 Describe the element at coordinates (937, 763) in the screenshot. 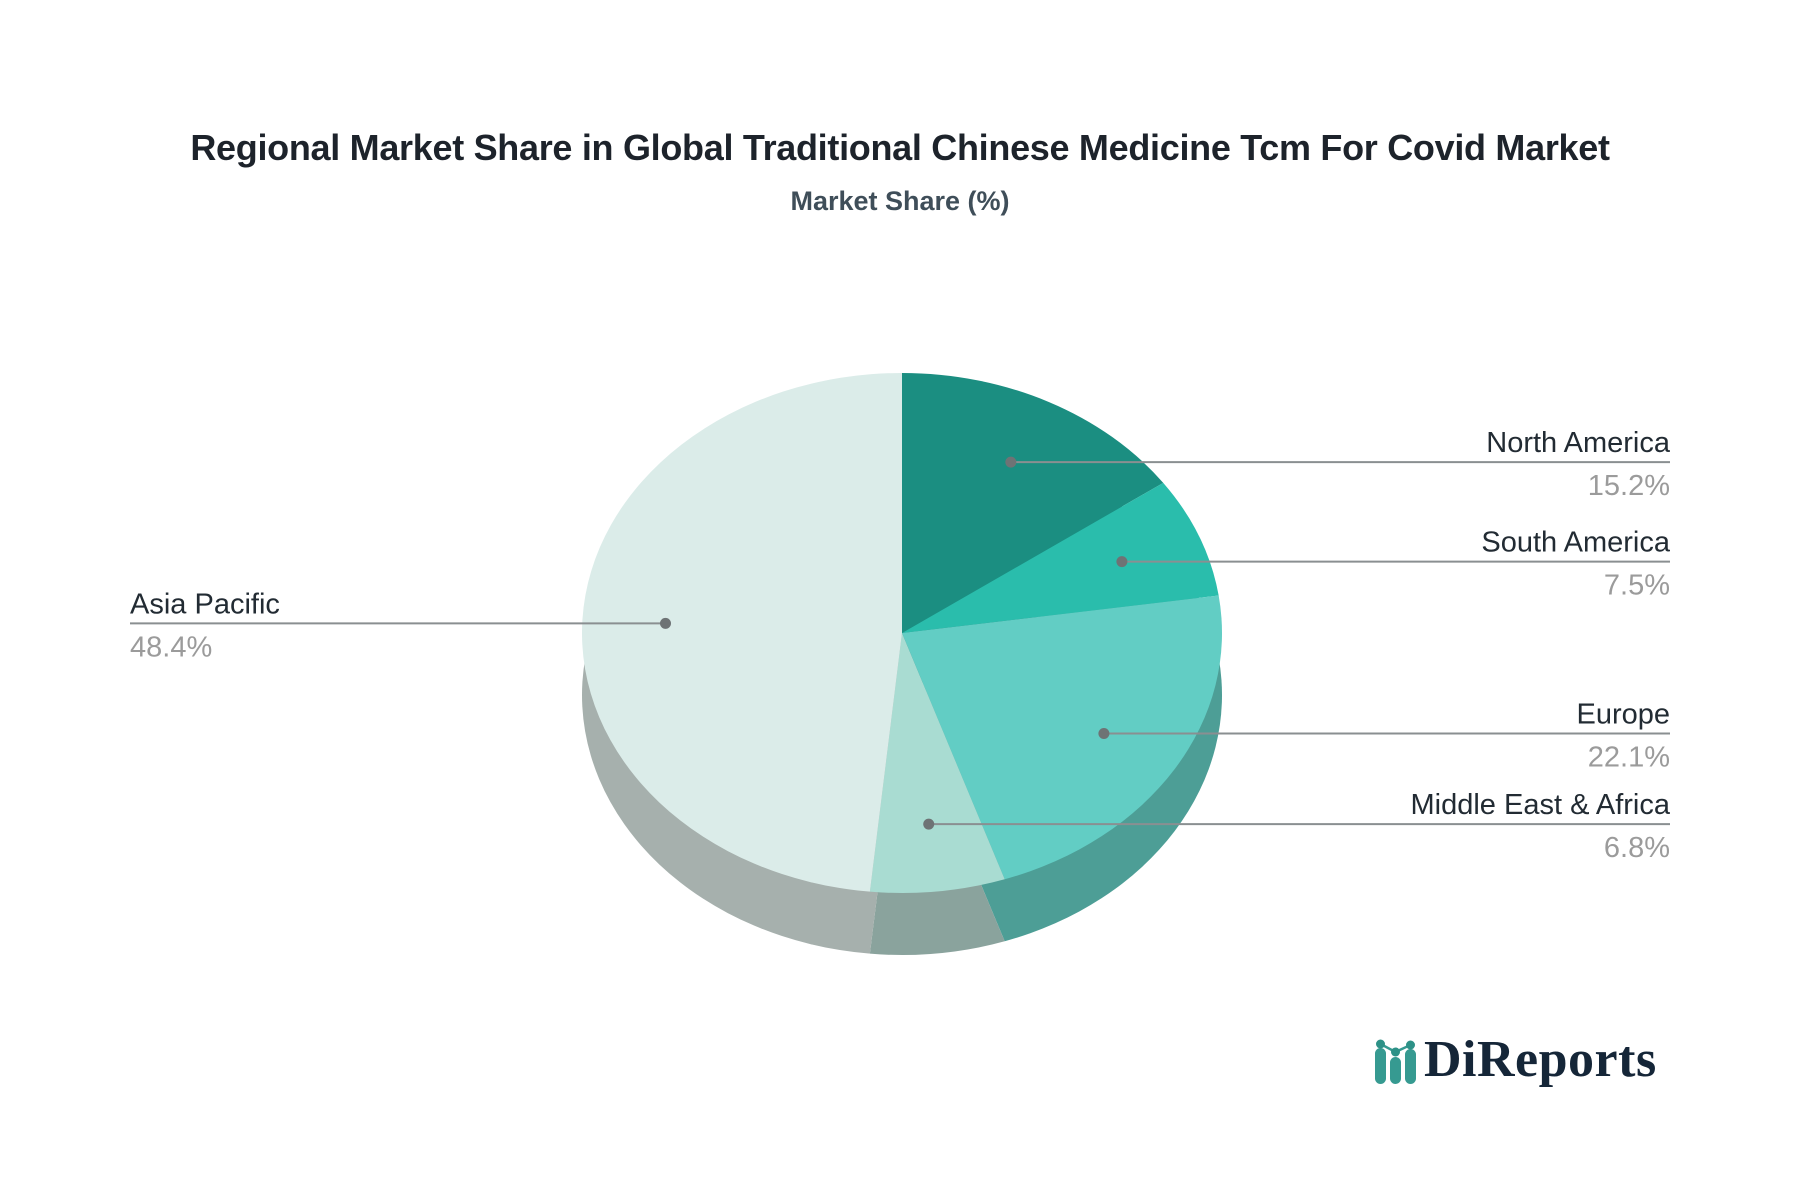

I see `pie-slice-middle-east-africa` at that location.